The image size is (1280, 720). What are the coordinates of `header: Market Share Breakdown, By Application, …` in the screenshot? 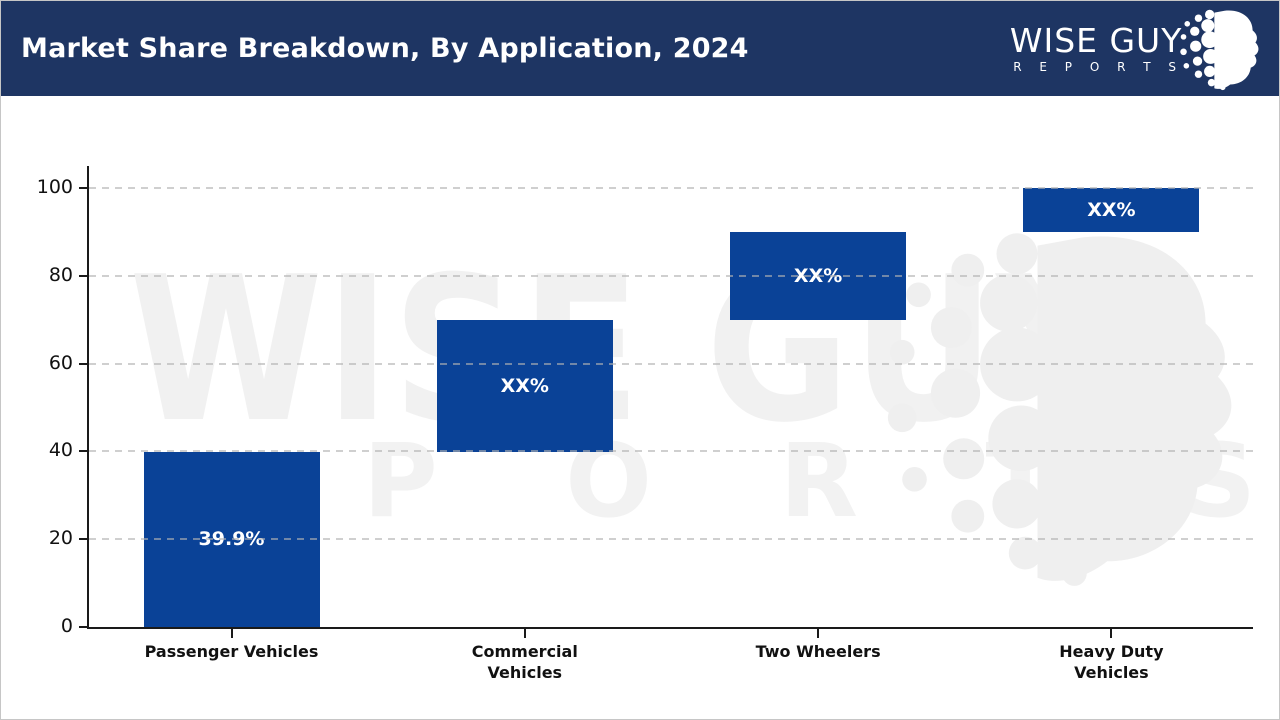 It's located at (640, 48).